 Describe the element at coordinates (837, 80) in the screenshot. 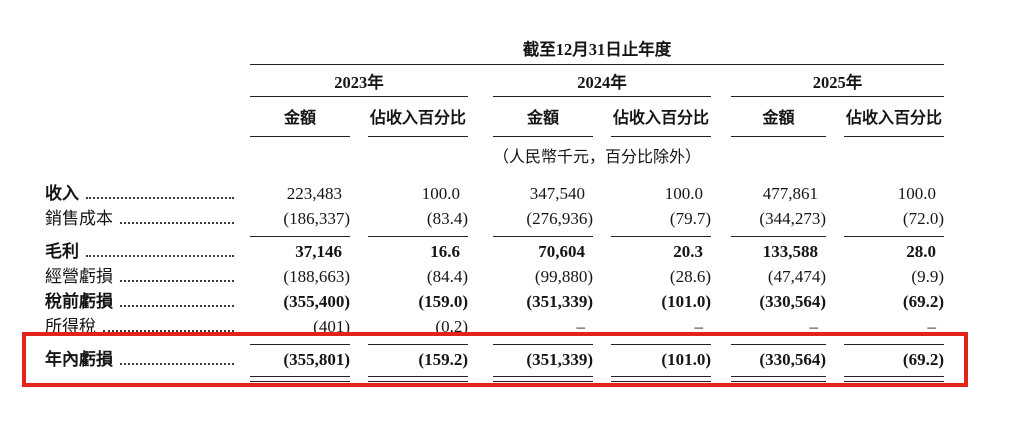

I see `year-2025-header: 2025年` at that location.